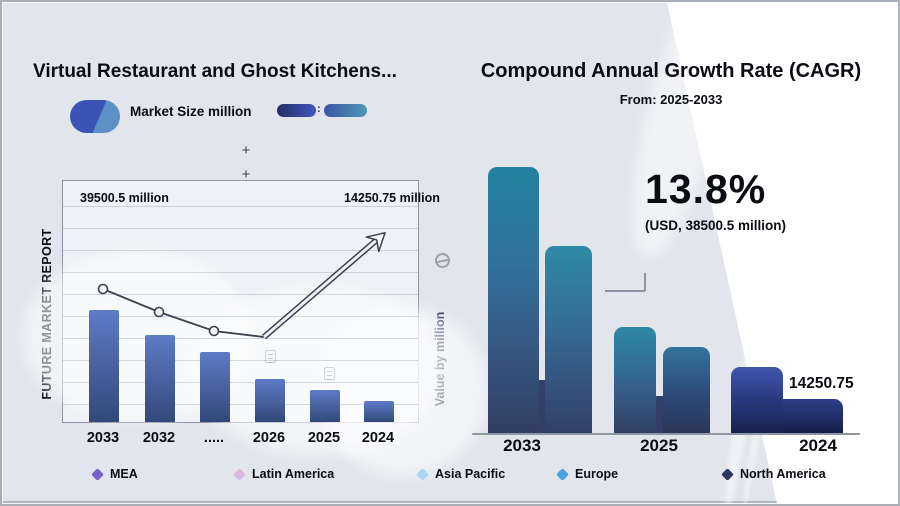  I want to click on mountain-watermark, so click(403, 391).